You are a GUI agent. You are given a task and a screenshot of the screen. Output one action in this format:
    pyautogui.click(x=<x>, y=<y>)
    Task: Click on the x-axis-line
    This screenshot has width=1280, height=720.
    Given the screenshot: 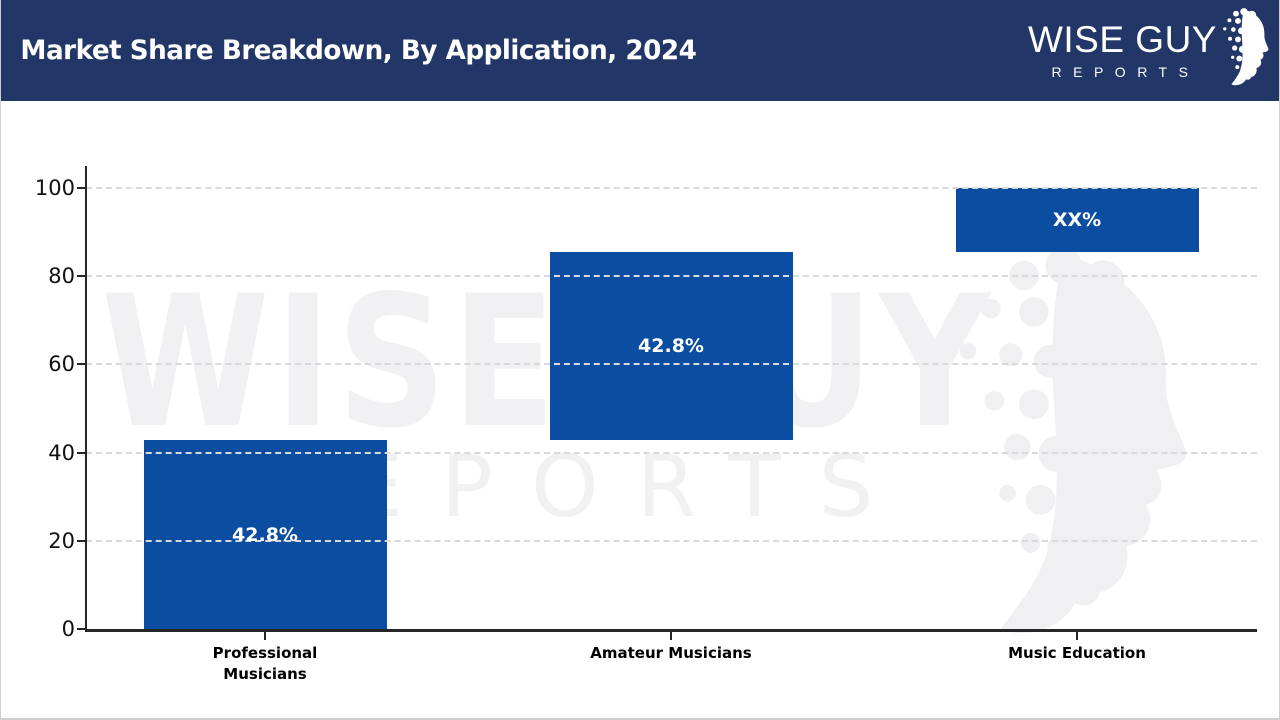 What is the action you would take?
    pyautogui.click(x=671, y=630)
    